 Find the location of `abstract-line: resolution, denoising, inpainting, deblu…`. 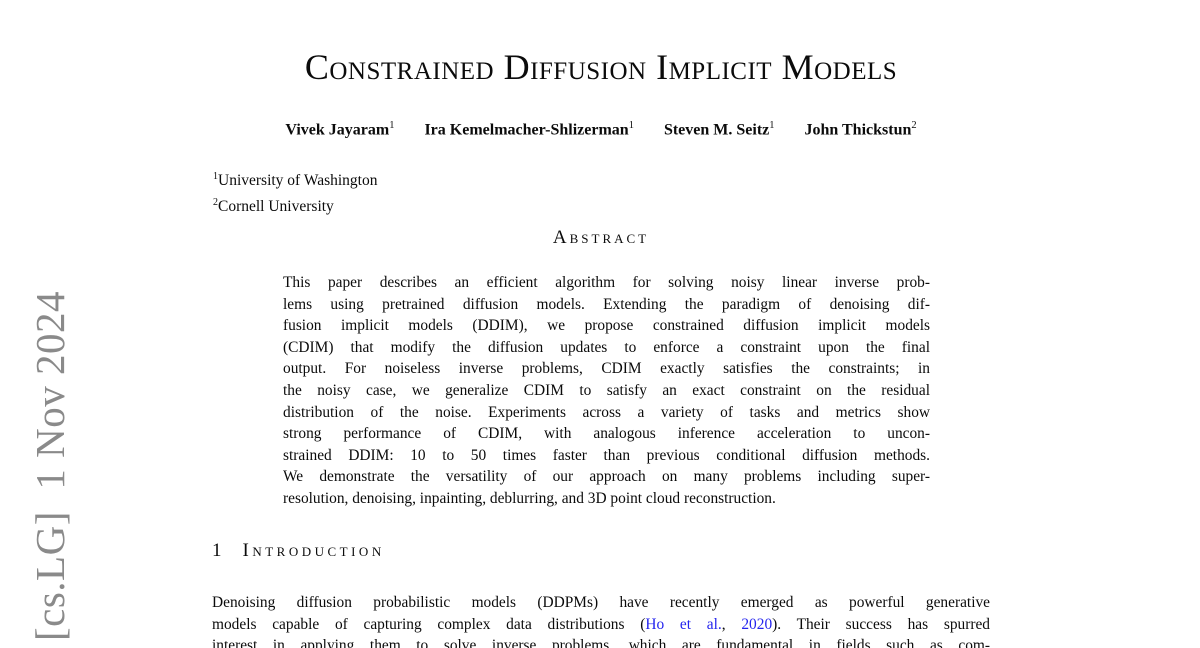

abstract-line: resolution, denoising, inpainting, deblu… is located at coordinates (529, 498).